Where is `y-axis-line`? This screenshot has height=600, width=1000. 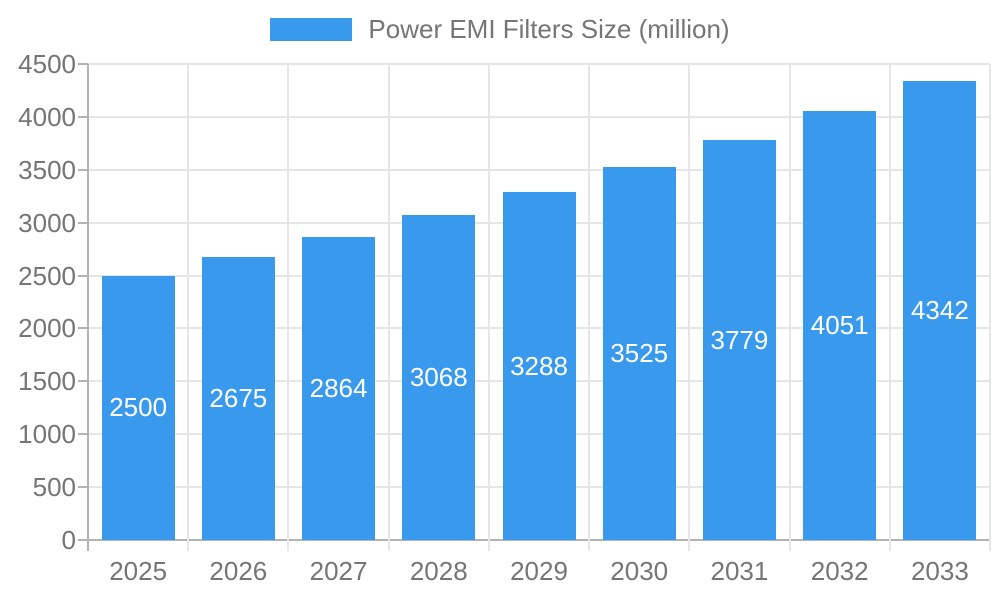 y-axis-line is located at coordinates (88, 307).